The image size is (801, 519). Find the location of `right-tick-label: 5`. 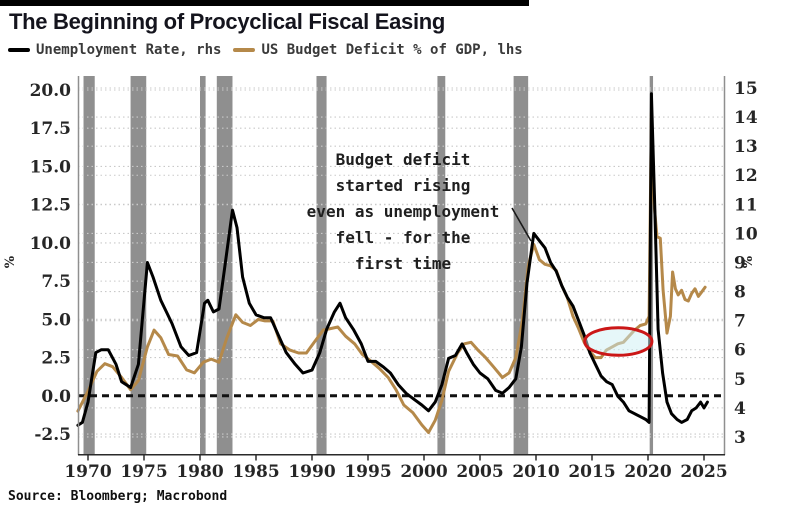

right-tick-label: 5 is located at coordinates (740, 380).